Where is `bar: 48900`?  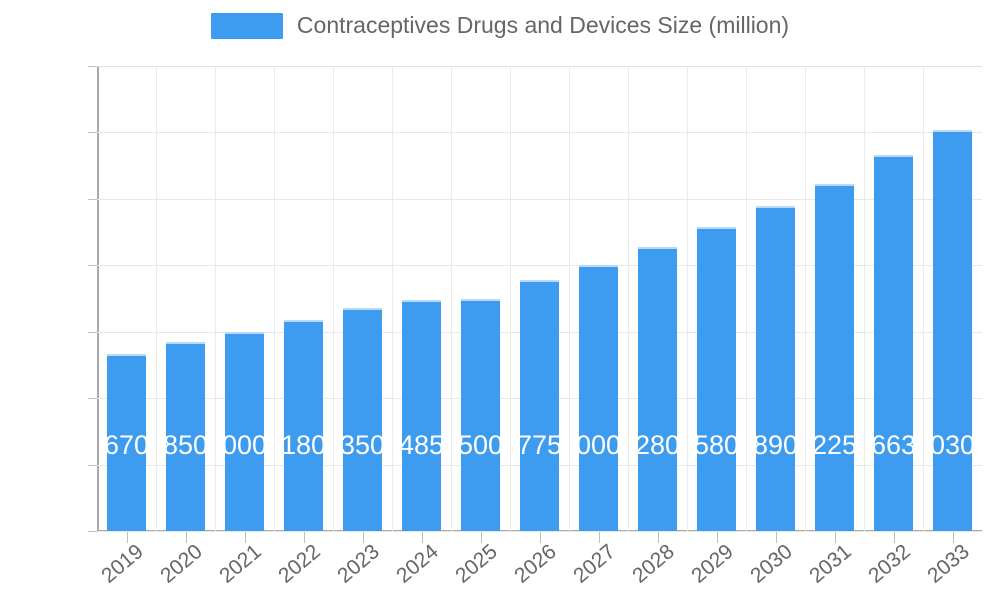
bar: 48900 is located at coordinates (775, 368).